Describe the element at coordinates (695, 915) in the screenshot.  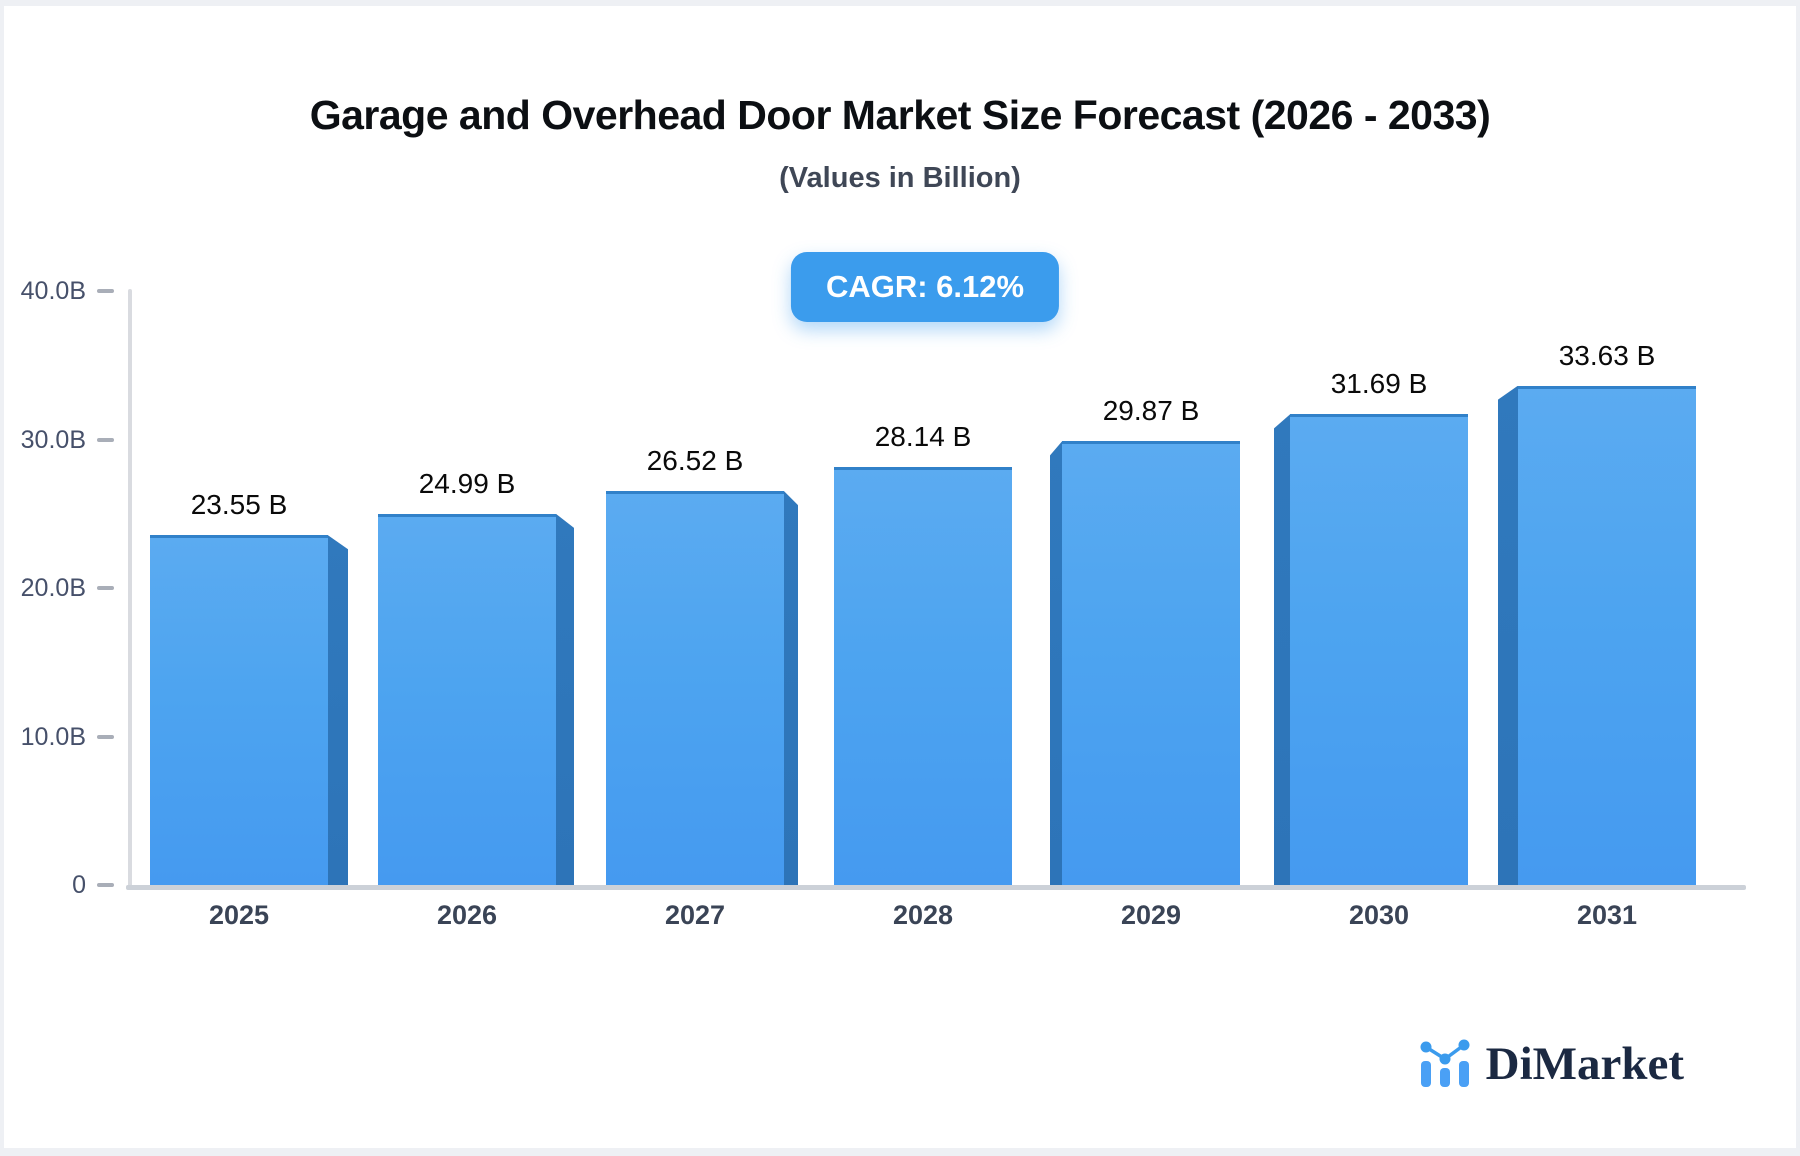
I see `x-axis-label: 2027` at that location.